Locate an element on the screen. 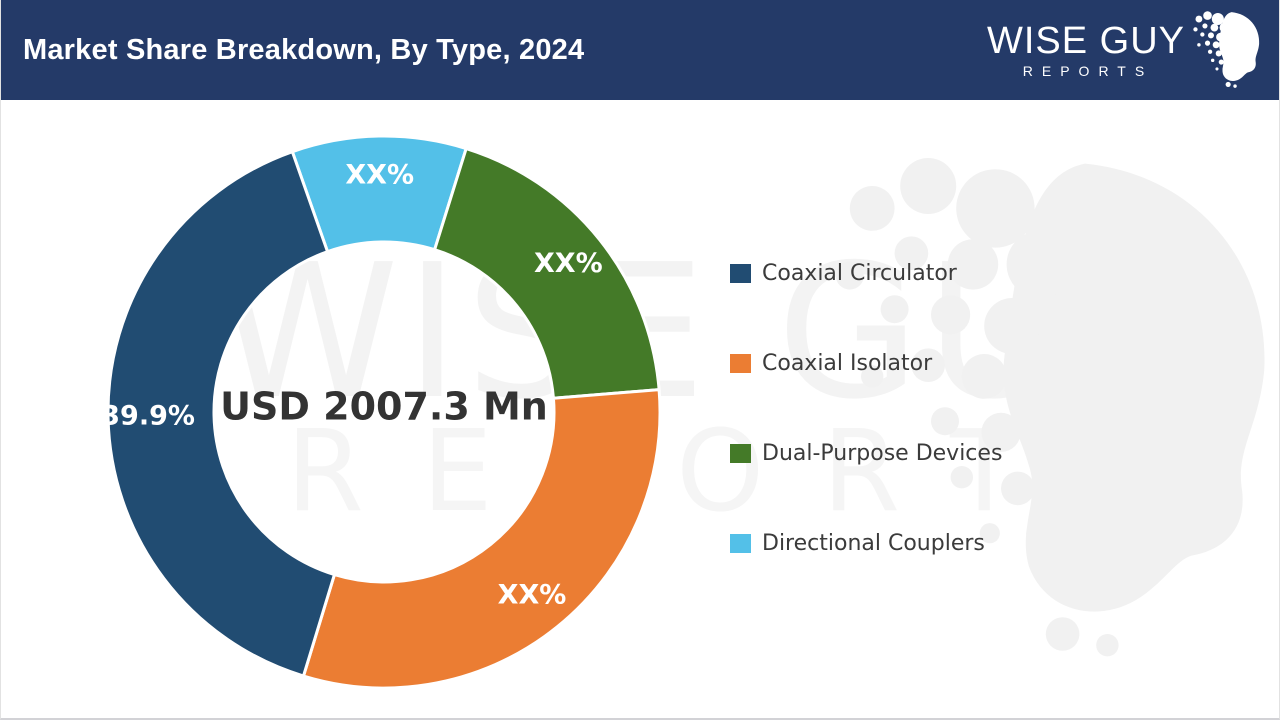  page-title: Market Share Breakdown, By Type, 2024 is located at coordinates (304, 50).